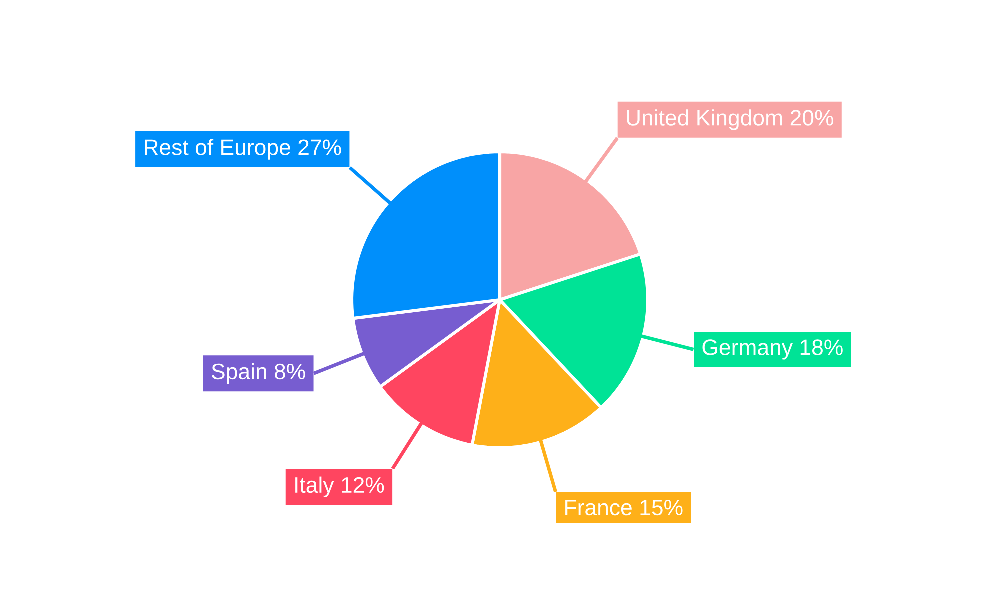 The image size is (1000, 600). Describe the element at coordinates (599, 508) in the screenshot. I see `slice-label: France` at that location.